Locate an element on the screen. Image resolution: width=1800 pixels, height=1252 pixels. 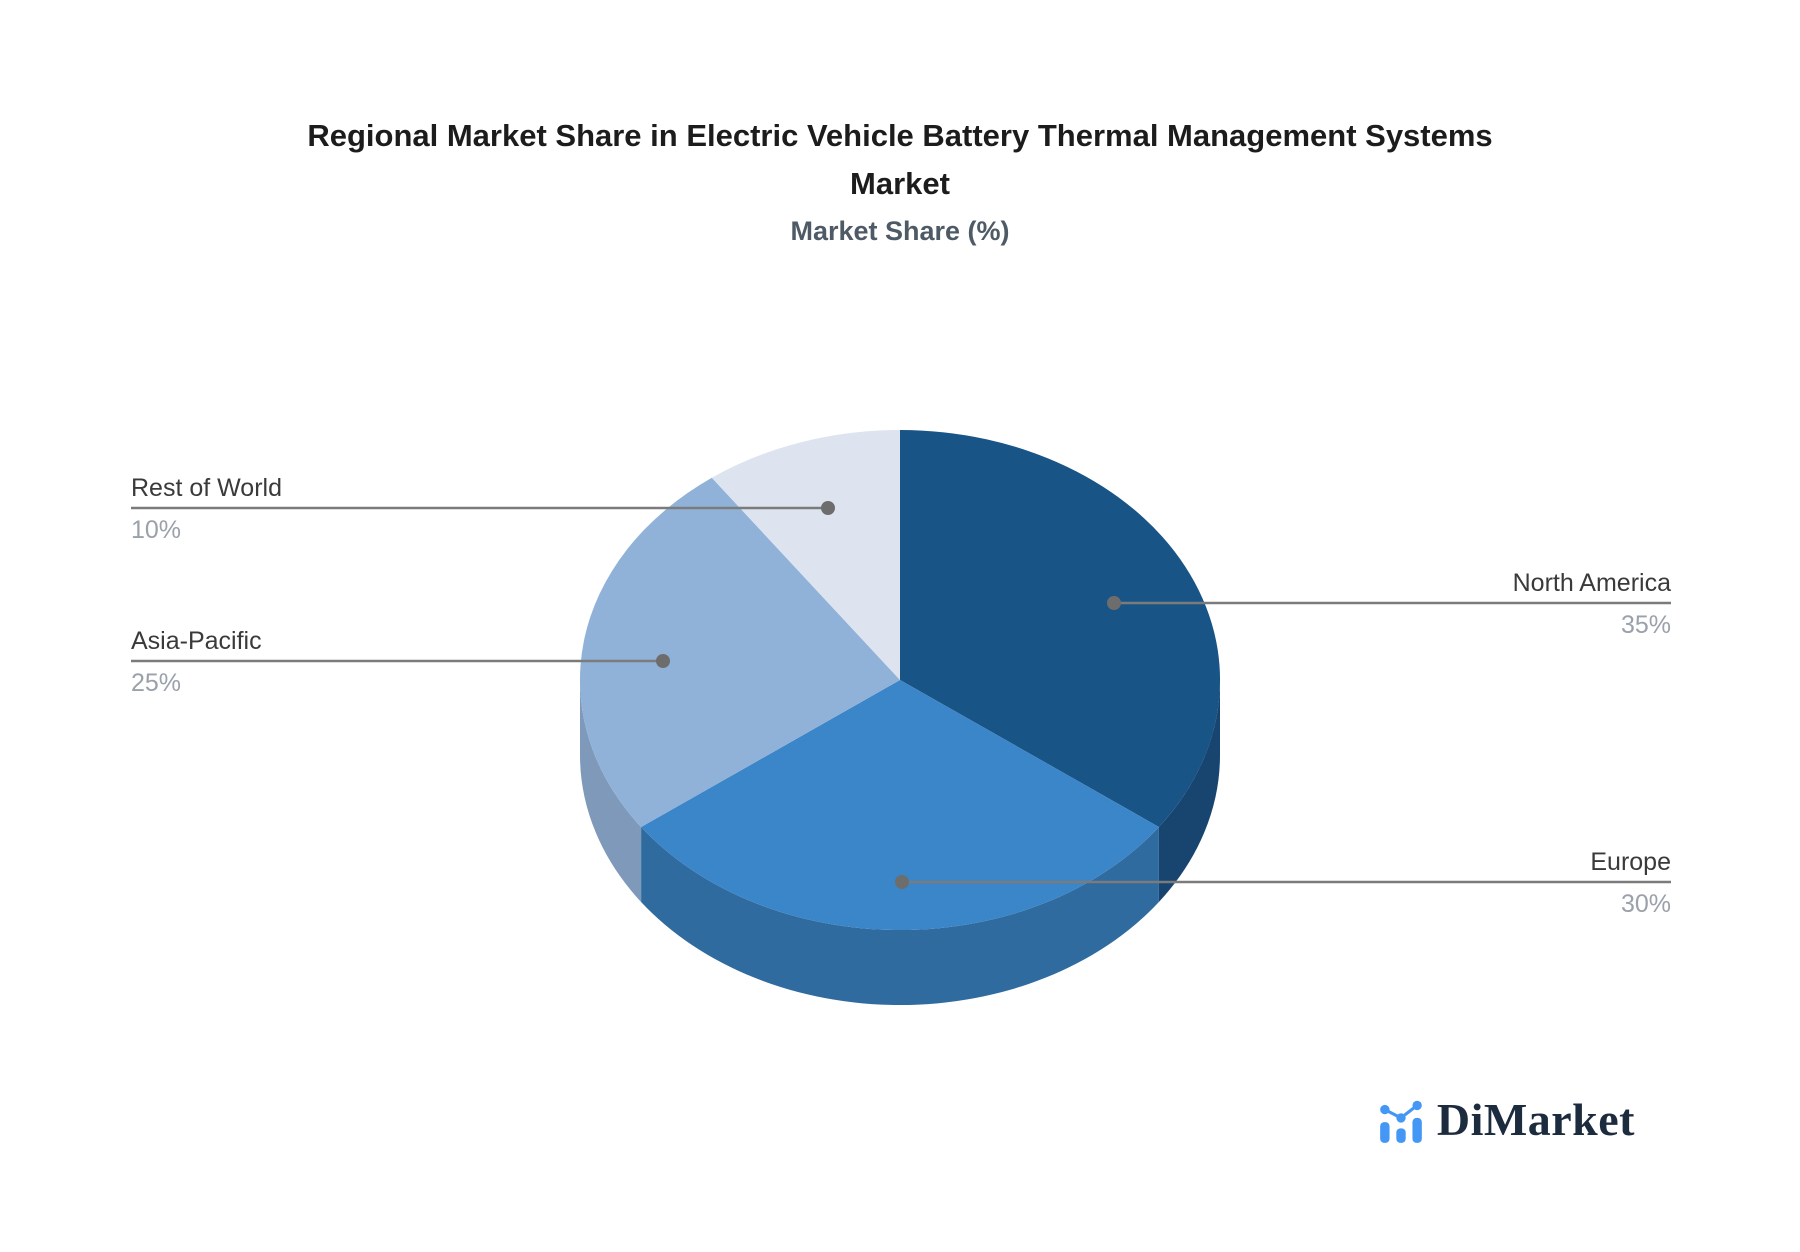
dimarket-logo: DiMarket is located at coordinates (1506, 1119).